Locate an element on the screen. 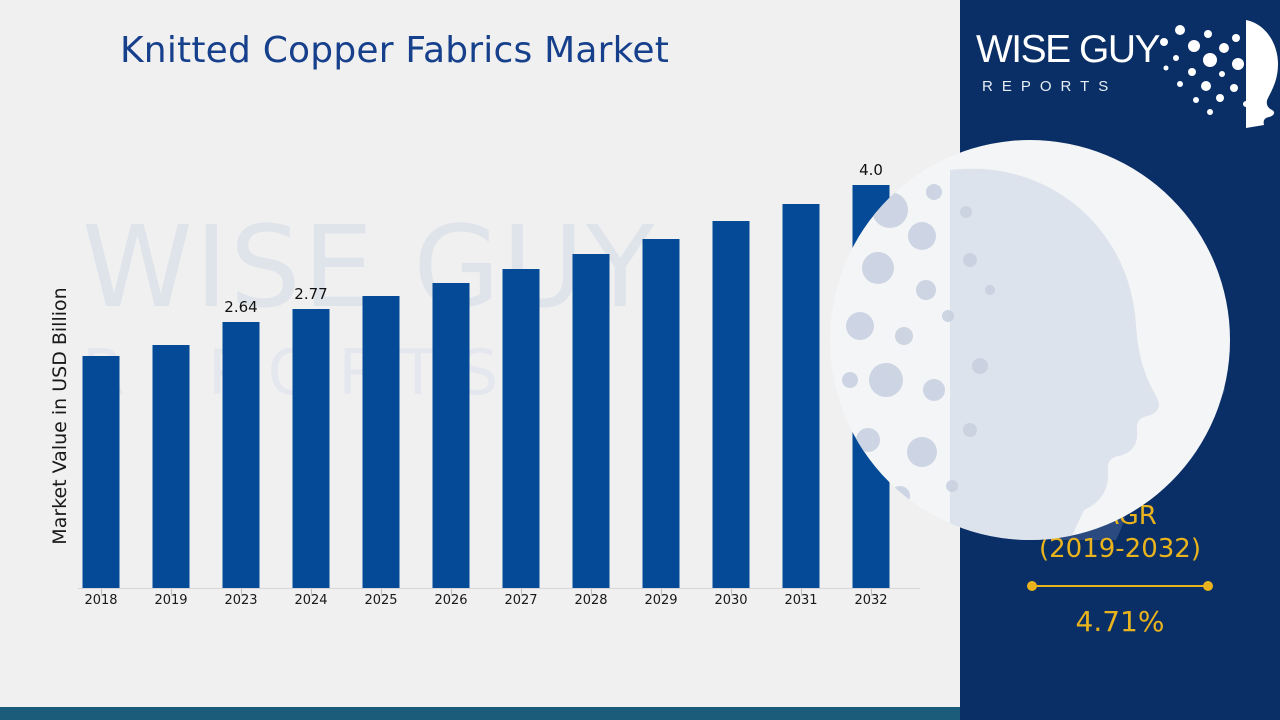 The height and width of the screenshot is (720, 1280). brand-logo: WISE GUY REPORTS is located at coordinates (1124, 74).